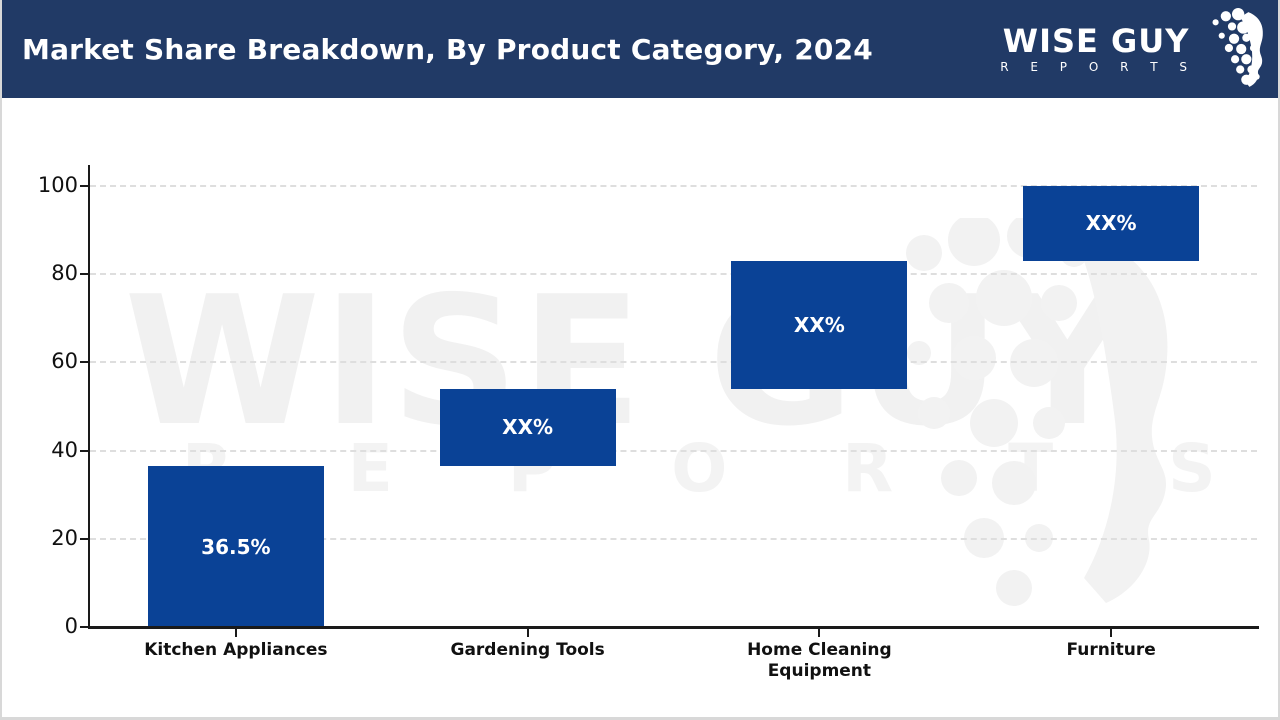 Image resolution: width=1280 pixels, height=720 pixels. Describe the element at coordinates (1111, 650) in the screenshot. I see `x-axis-category-label: Furniture` at that location.